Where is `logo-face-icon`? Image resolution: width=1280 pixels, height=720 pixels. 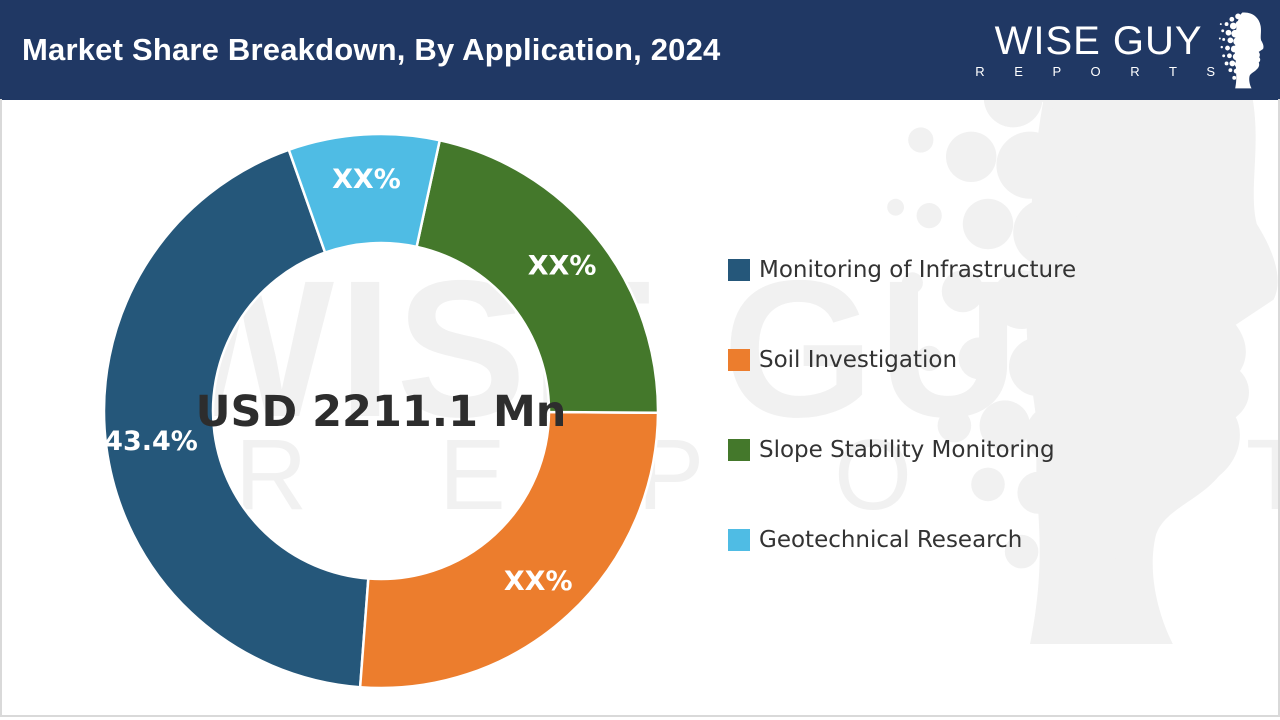 logo-face-icon is located at coordinates (1241, 50).